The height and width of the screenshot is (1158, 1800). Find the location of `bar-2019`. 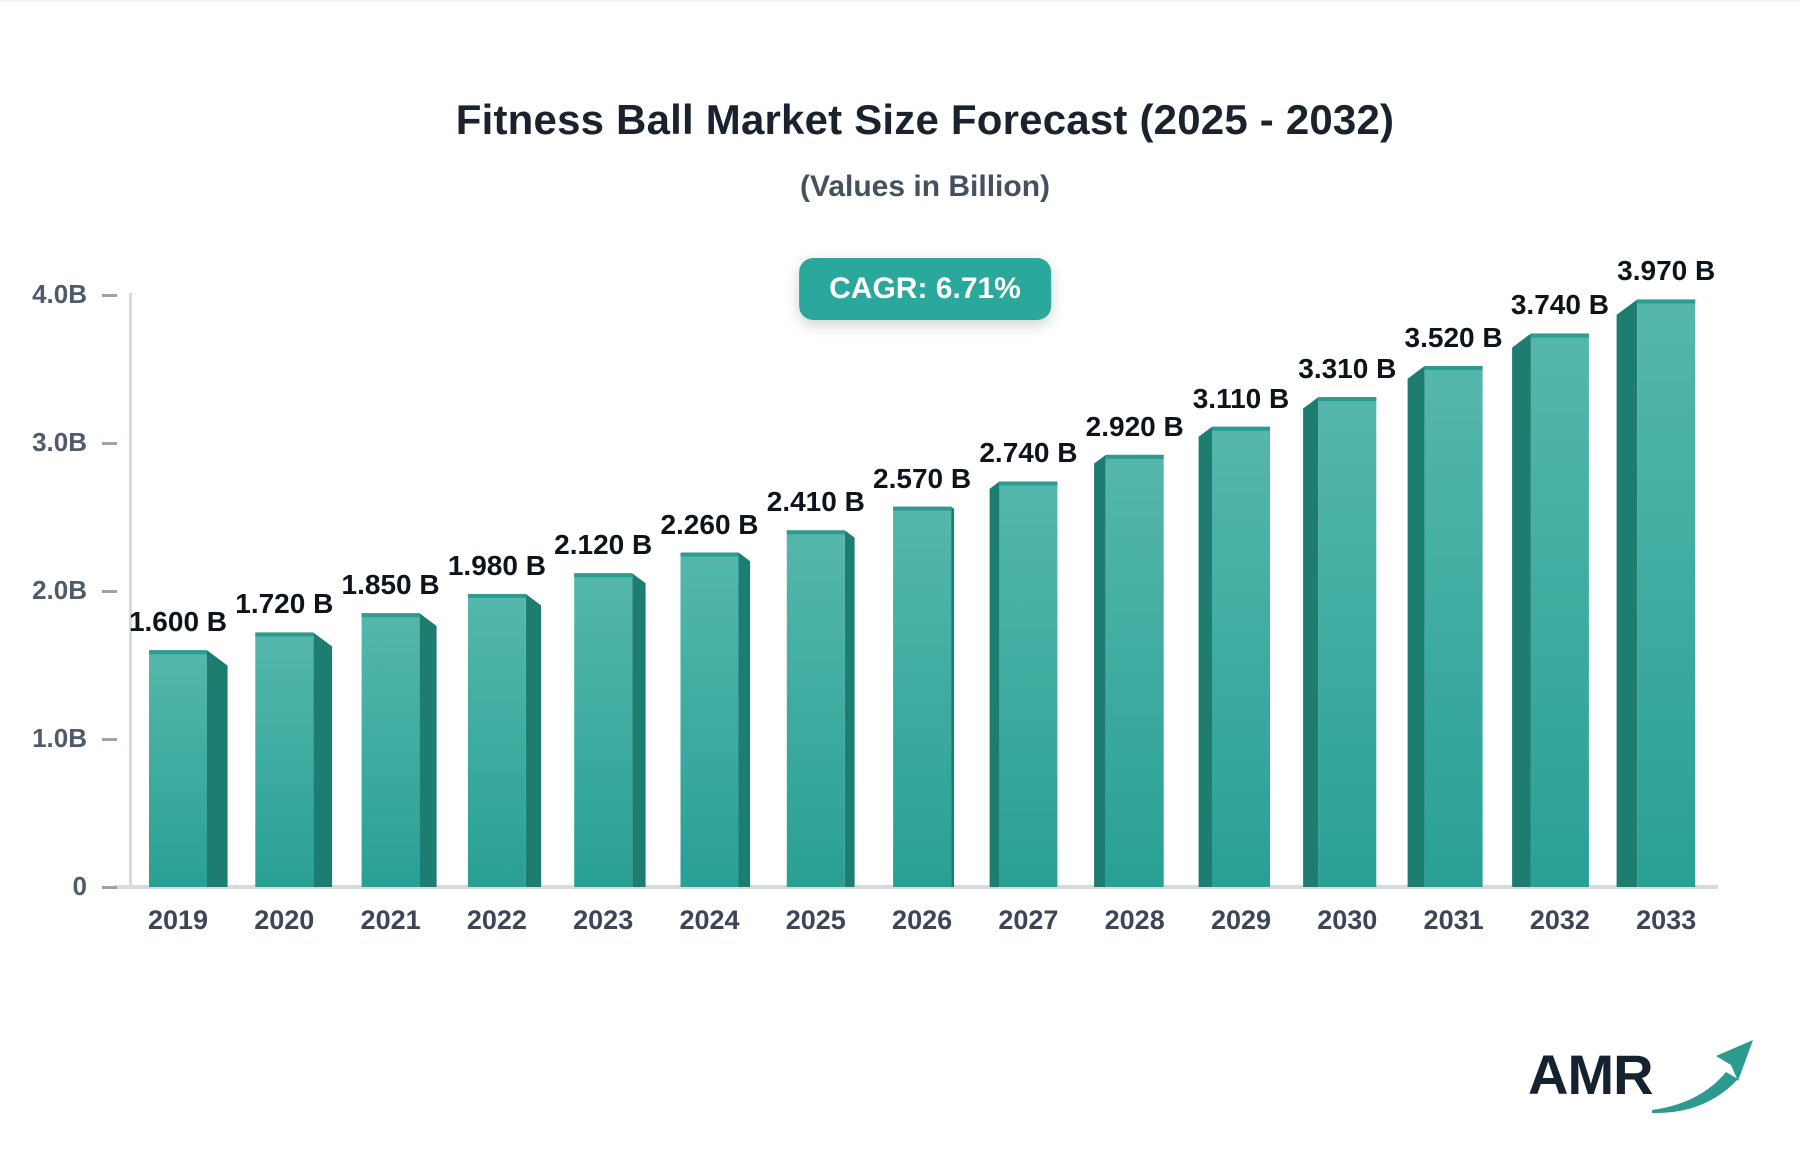

bar-2019 is located at coordinates (188, 768).